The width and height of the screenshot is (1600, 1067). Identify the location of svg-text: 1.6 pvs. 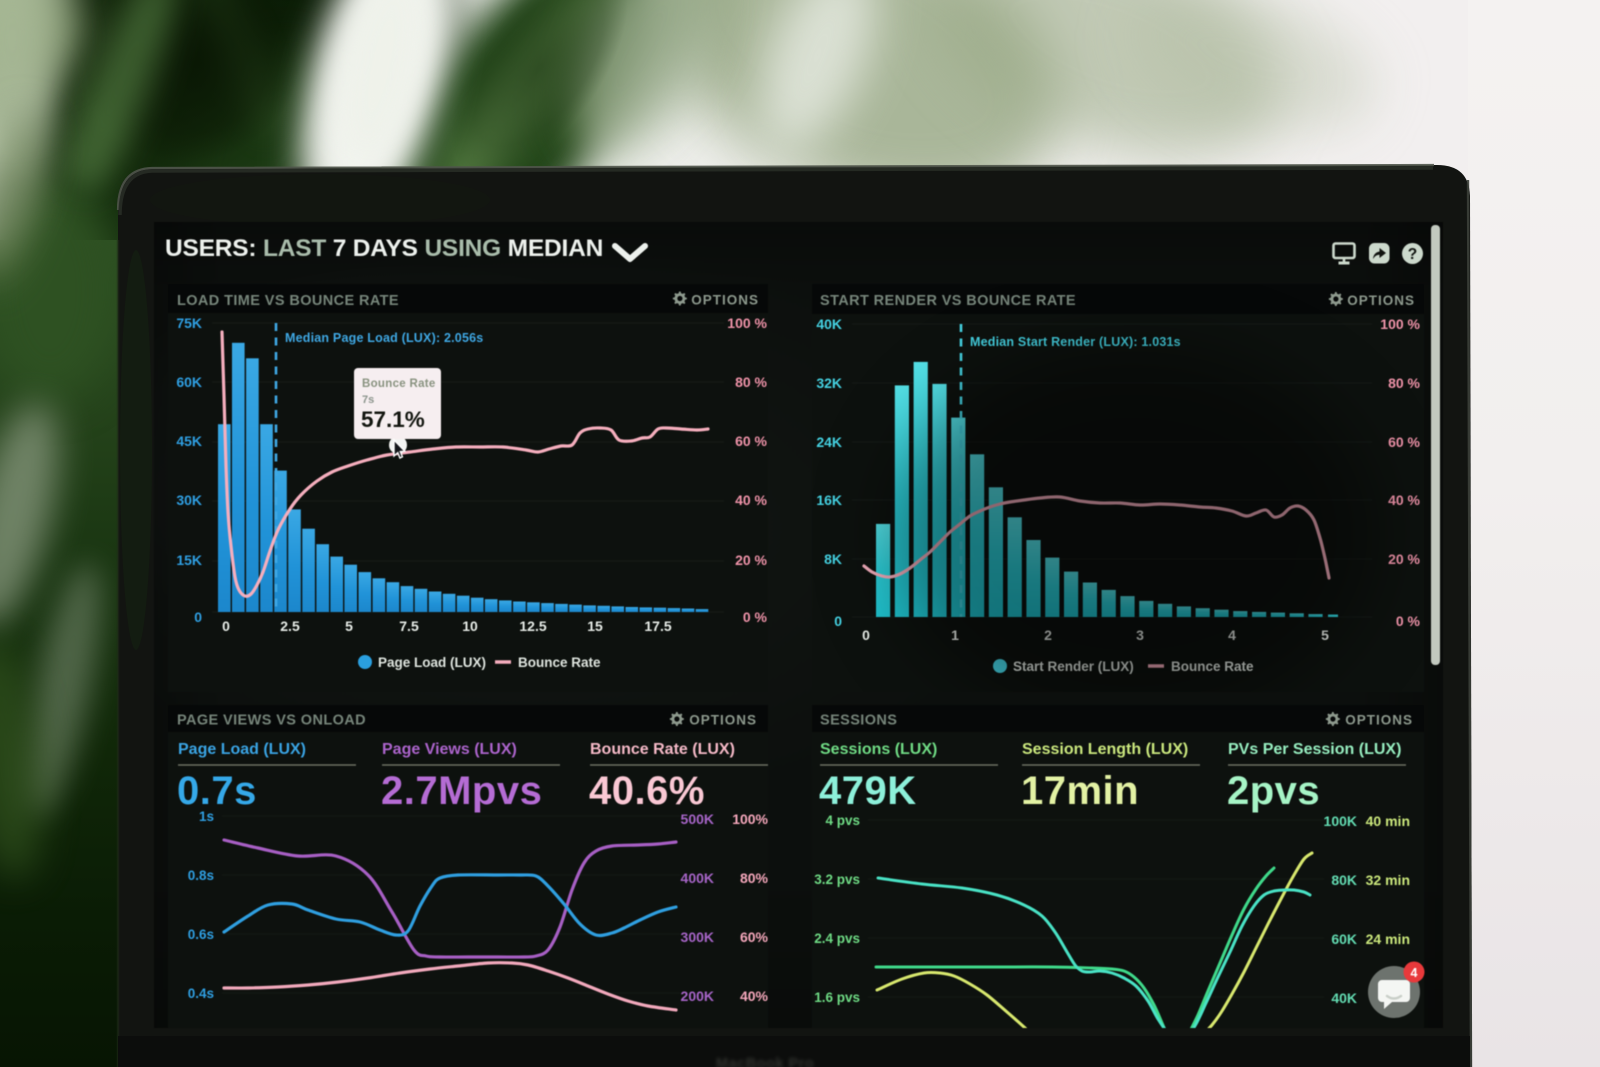
(837, 997).